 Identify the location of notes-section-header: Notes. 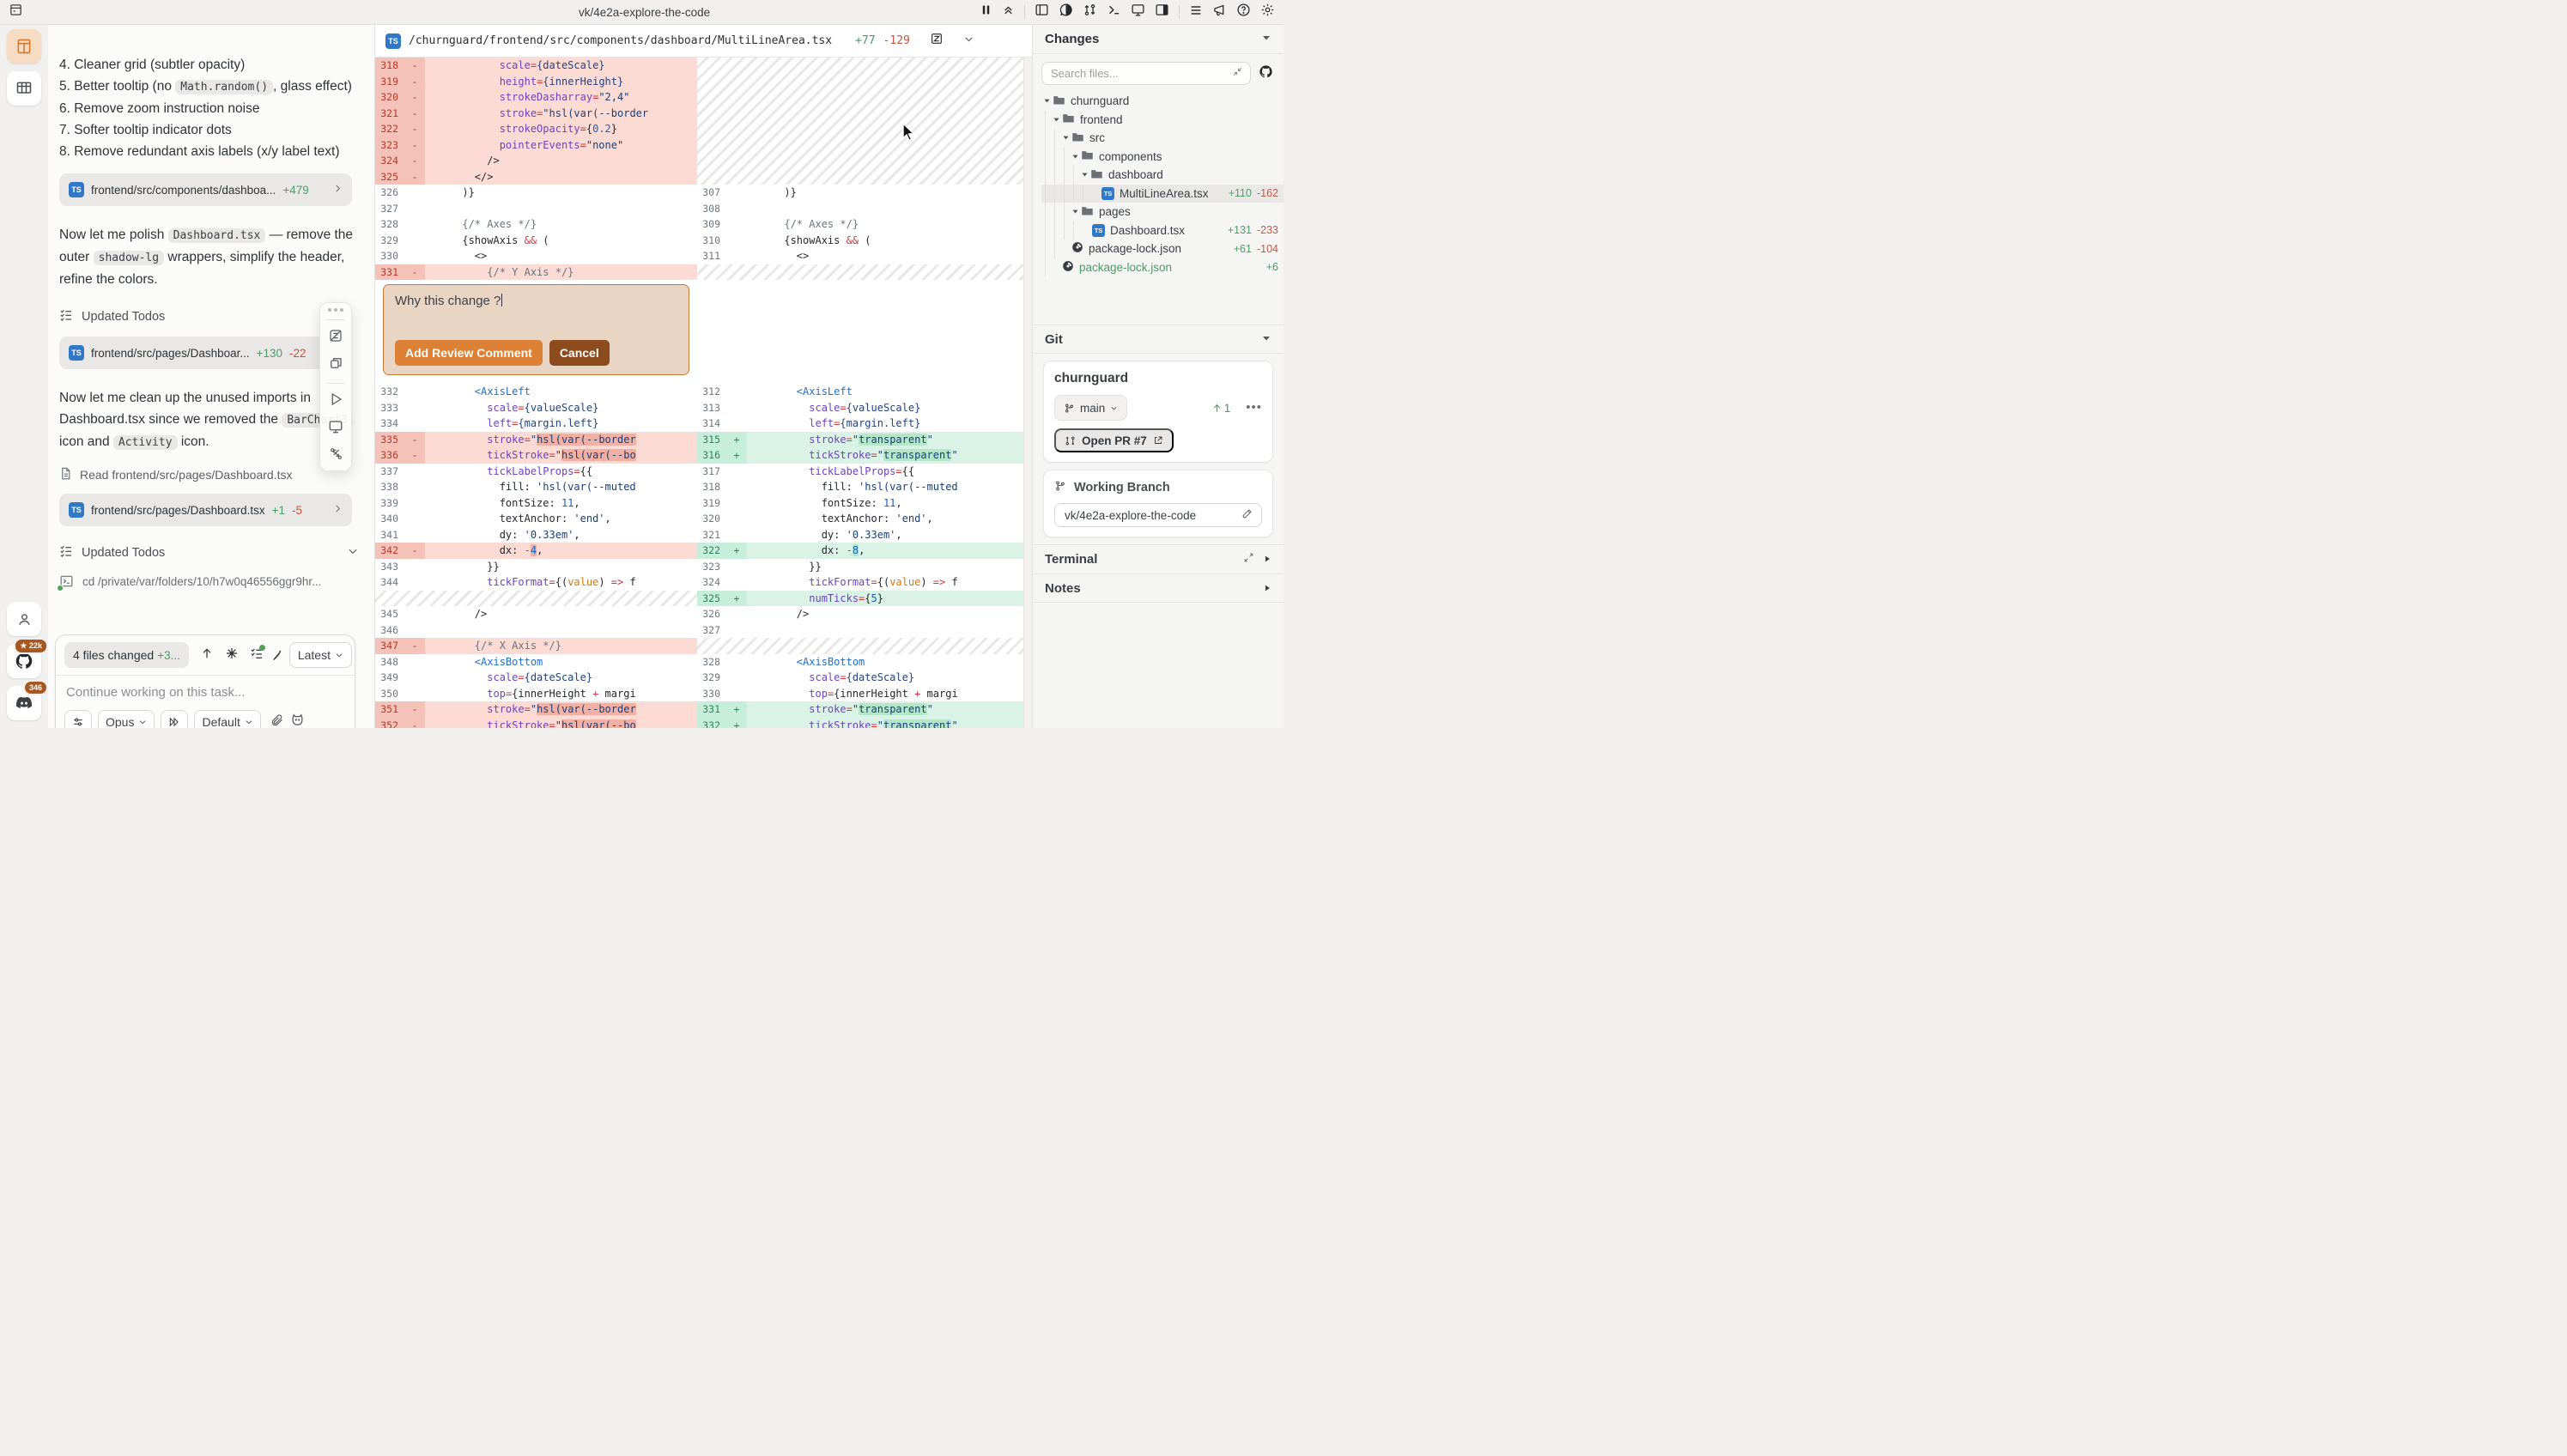
(1158, 588).